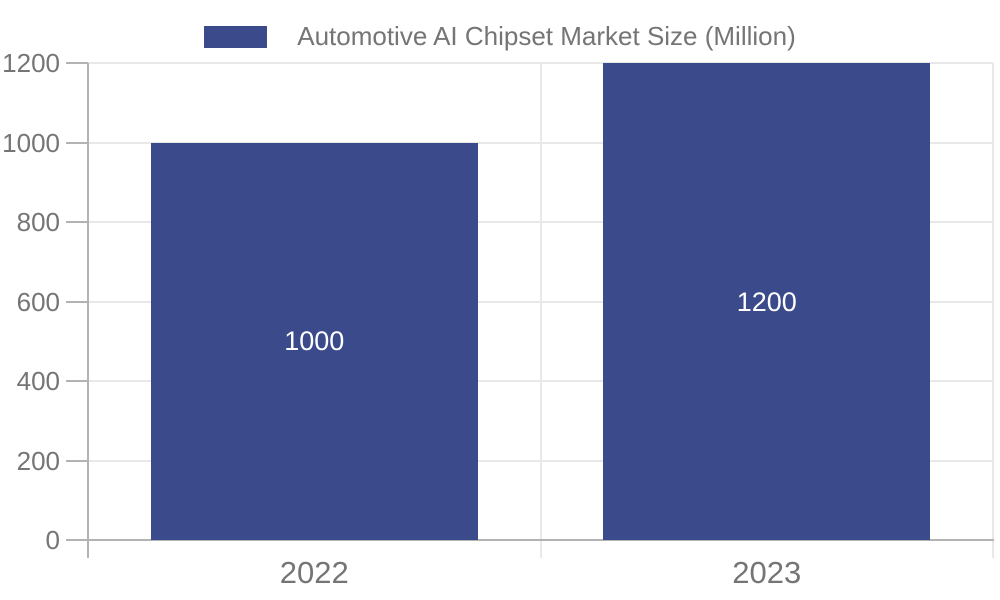 The height and width of the screenshot is (600, 1000). I want to click on bar-value-label: 1200, so click(766, 301).